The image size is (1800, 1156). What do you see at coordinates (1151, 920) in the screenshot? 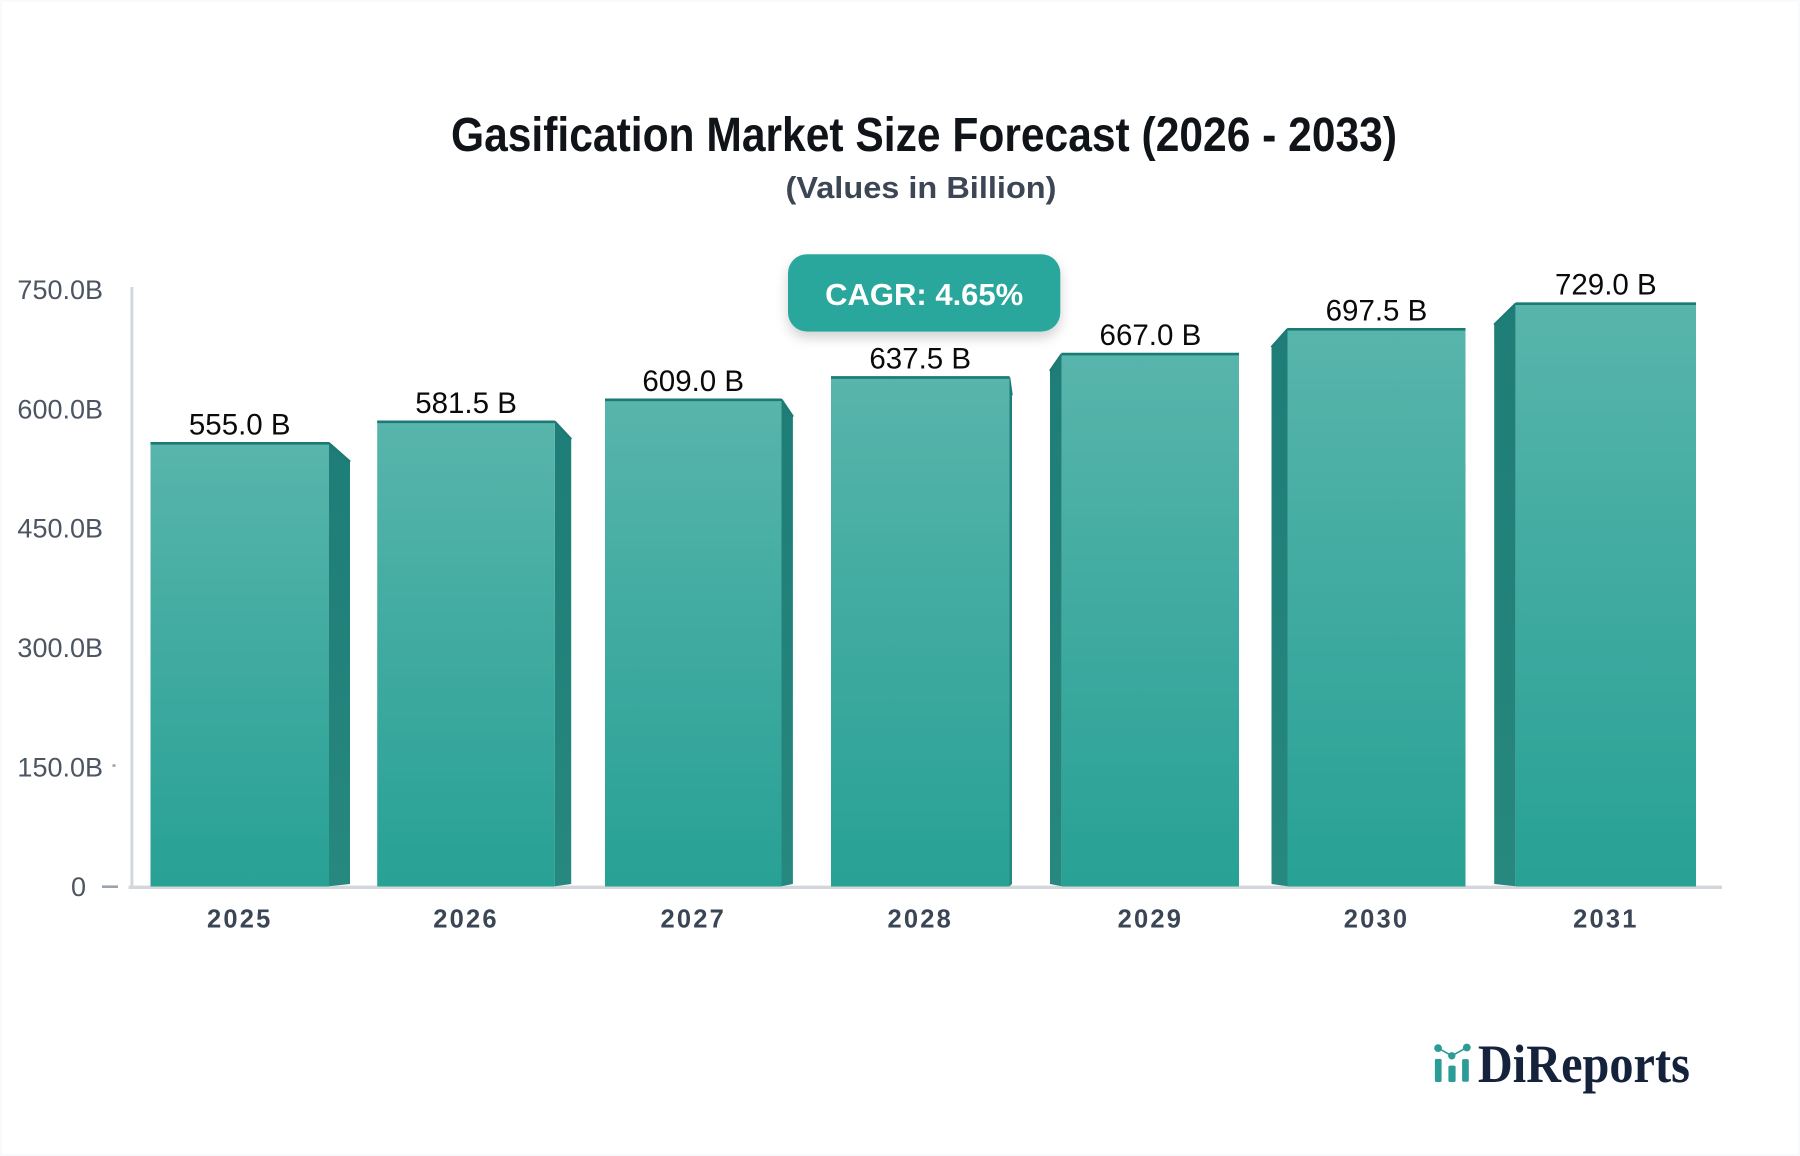
I see `svg-text: 2029` at bounding box center [1151, 920].